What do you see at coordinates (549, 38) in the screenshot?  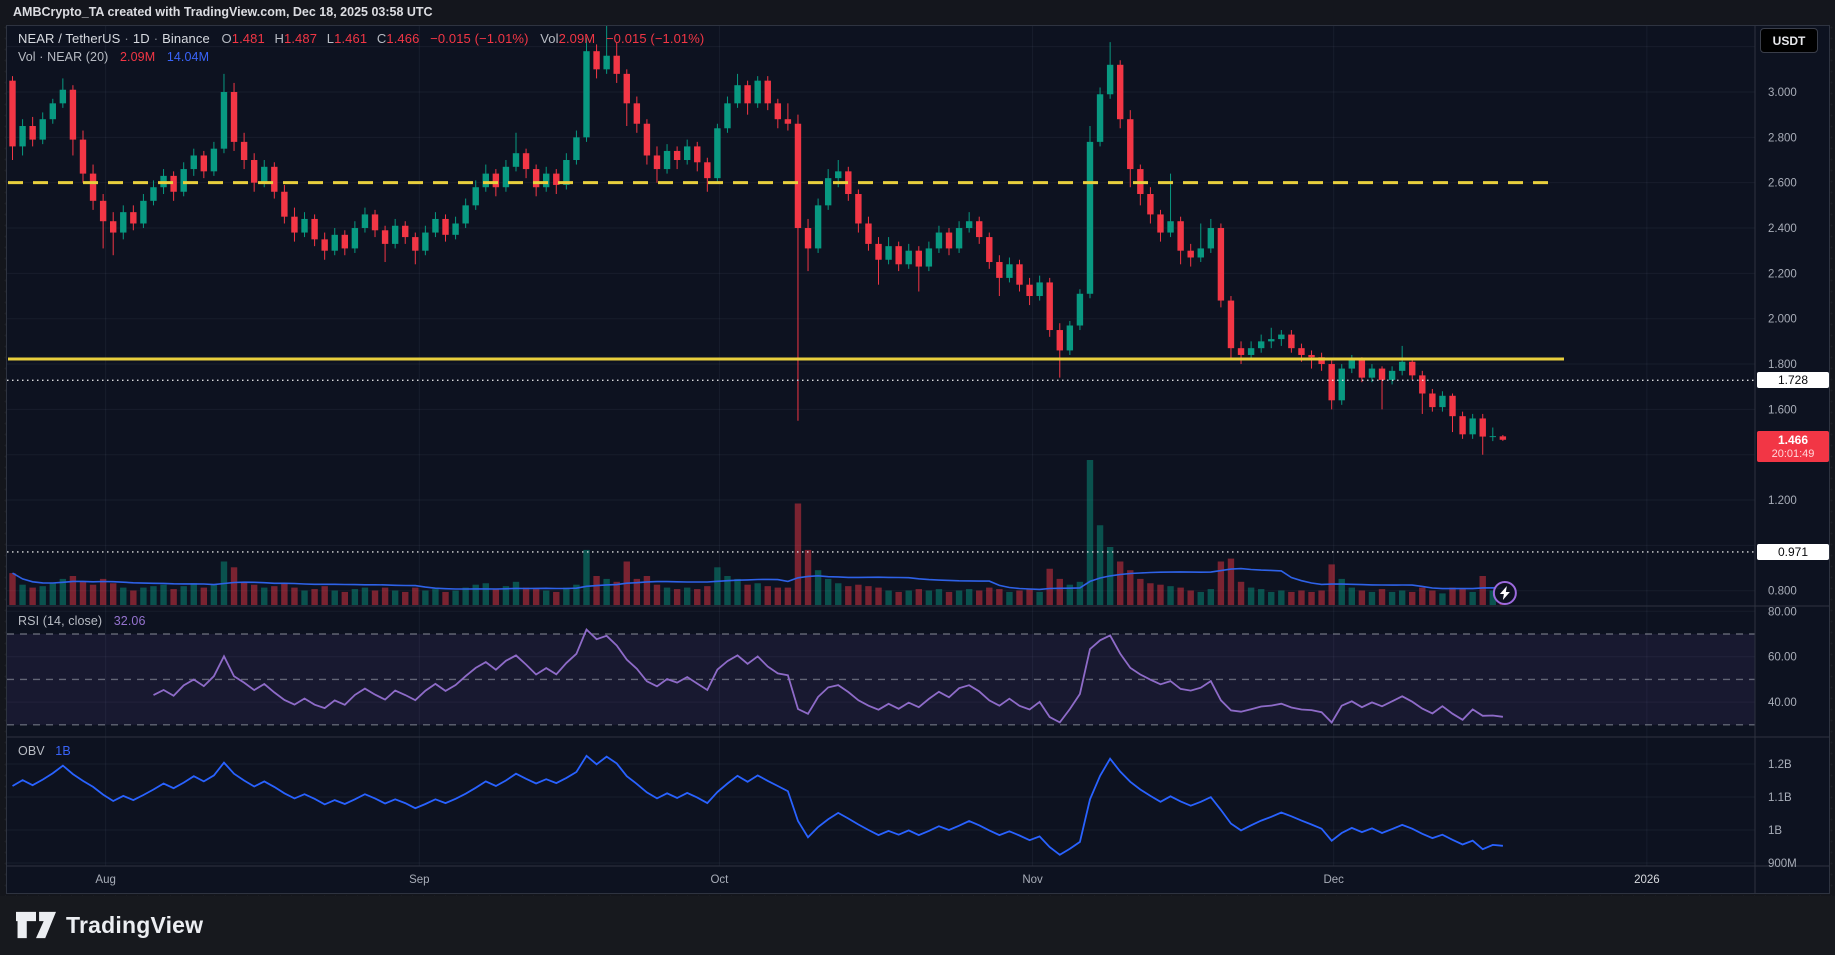 I see `vol-label: Vol` at bounding box center [549, 38].